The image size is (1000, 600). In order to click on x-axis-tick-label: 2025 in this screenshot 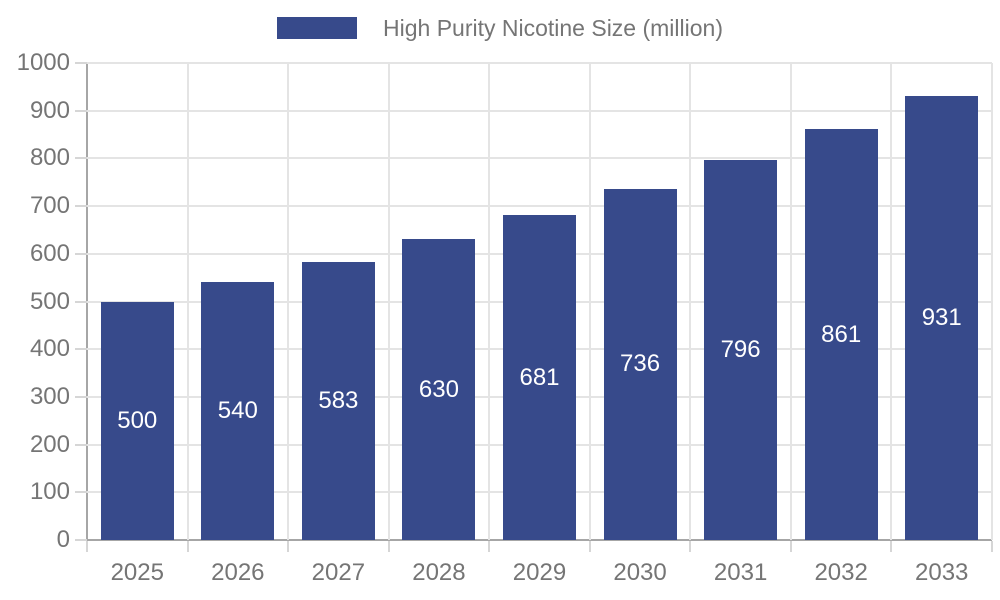, I will do `click(137, 572)`.